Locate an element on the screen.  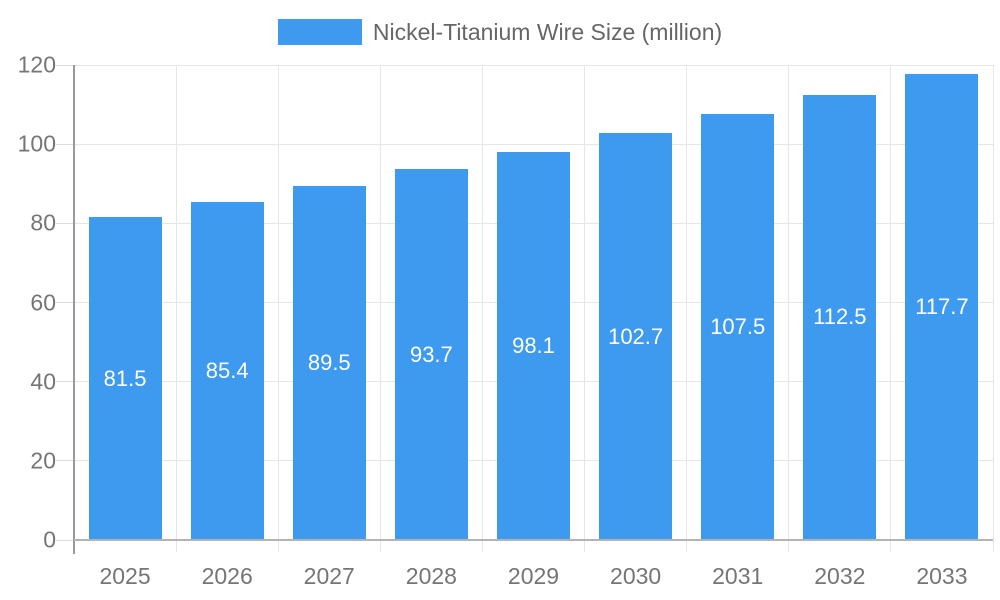
bar-value-label: 112.5 is located at coordinates (840, 317).